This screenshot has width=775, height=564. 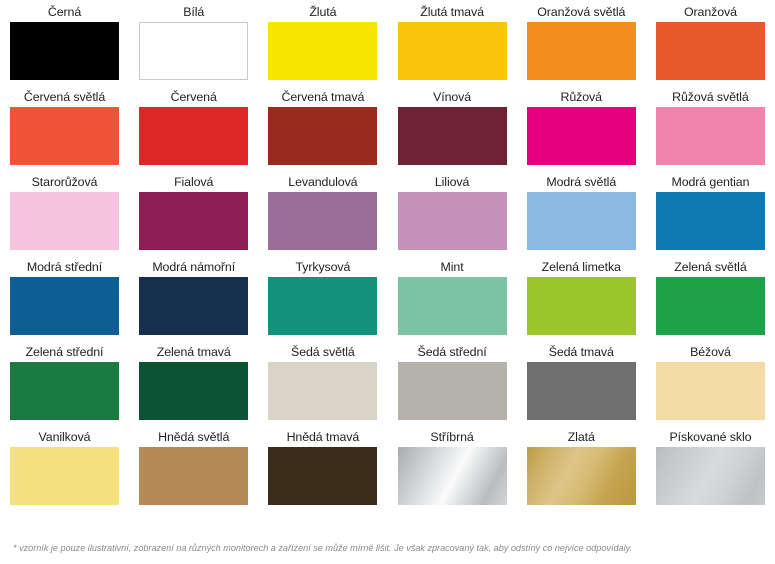 I want to click on swatch-cell: Modrá námořní, so click(x=193, y=297).